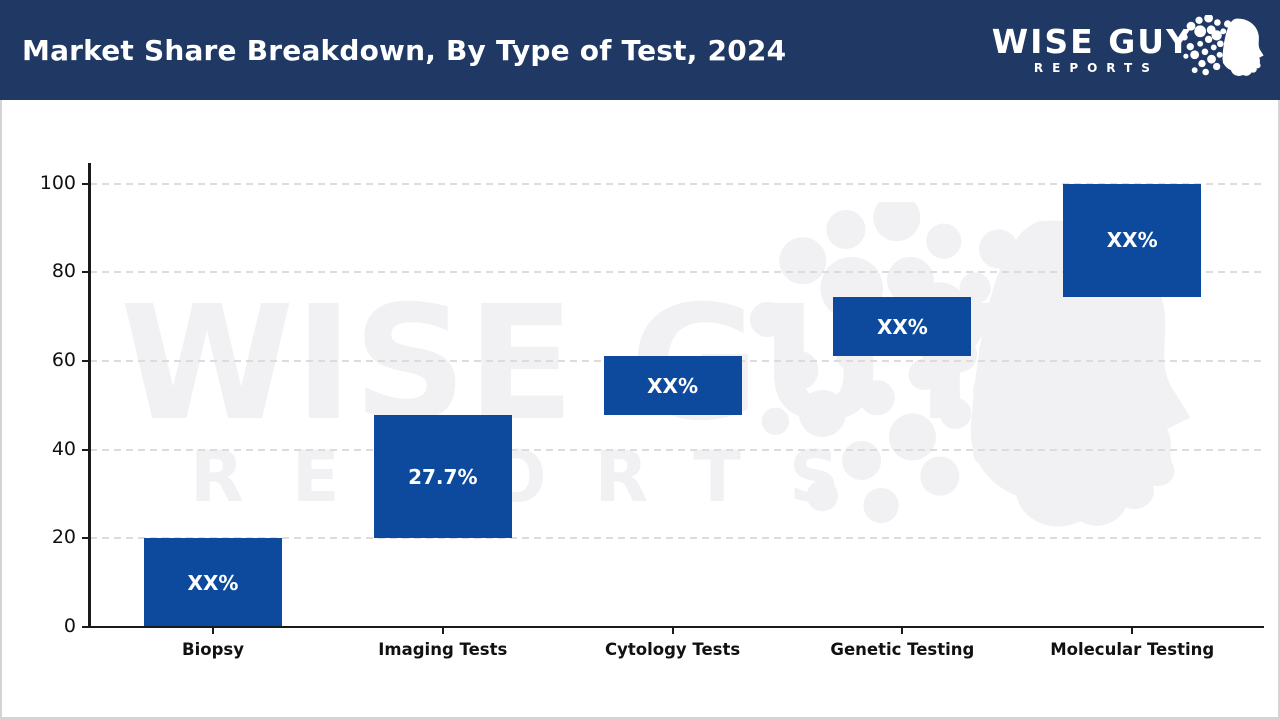 The width and height of the screenshot is (1280, 720). Describe the element at coordinates (1132, 649) in the screenshot. I see `category-label-molecular-testing: Molecular Testing` at that location.